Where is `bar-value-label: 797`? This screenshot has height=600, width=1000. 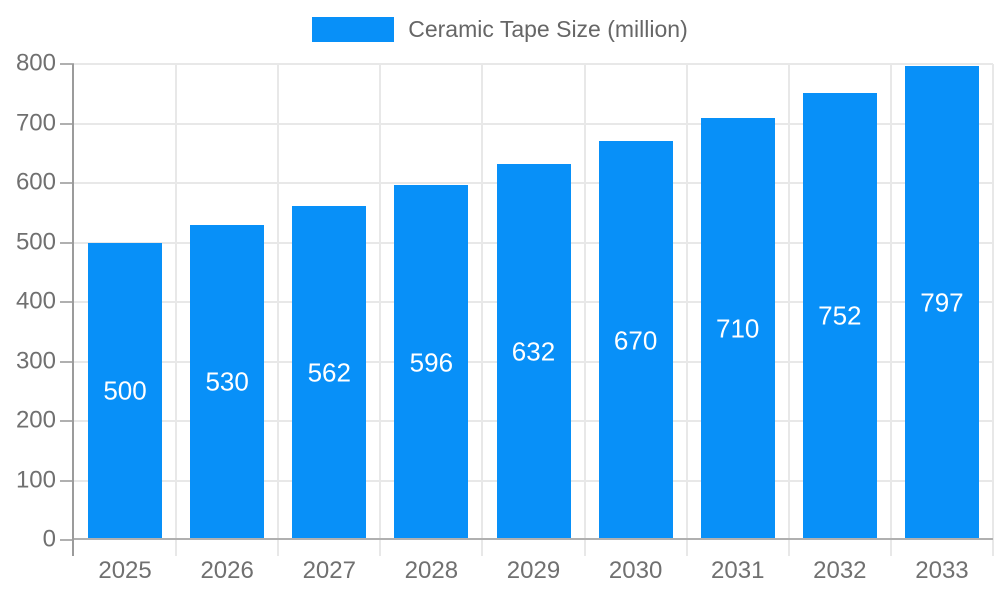
bar-value-label: 797 is located at coordinates (942, 302).